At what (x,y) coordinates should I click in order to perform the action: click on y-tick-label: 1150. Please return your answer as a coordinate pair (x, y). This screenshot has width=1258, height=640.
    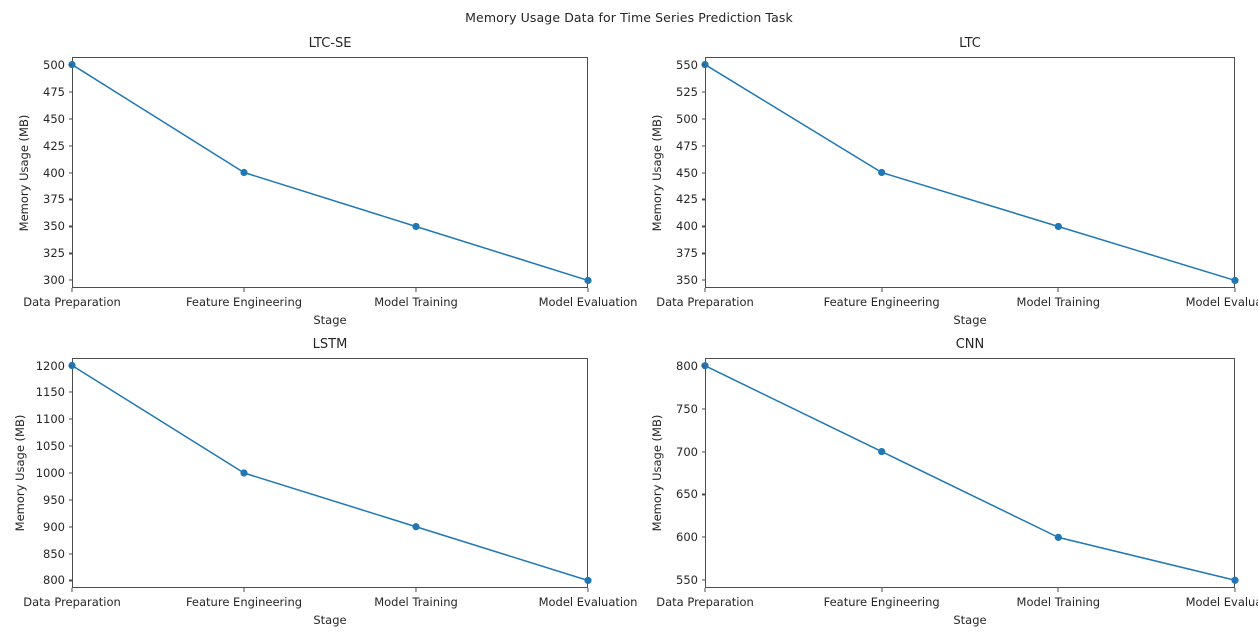
    Looking at the image, I should click on (50, 392).